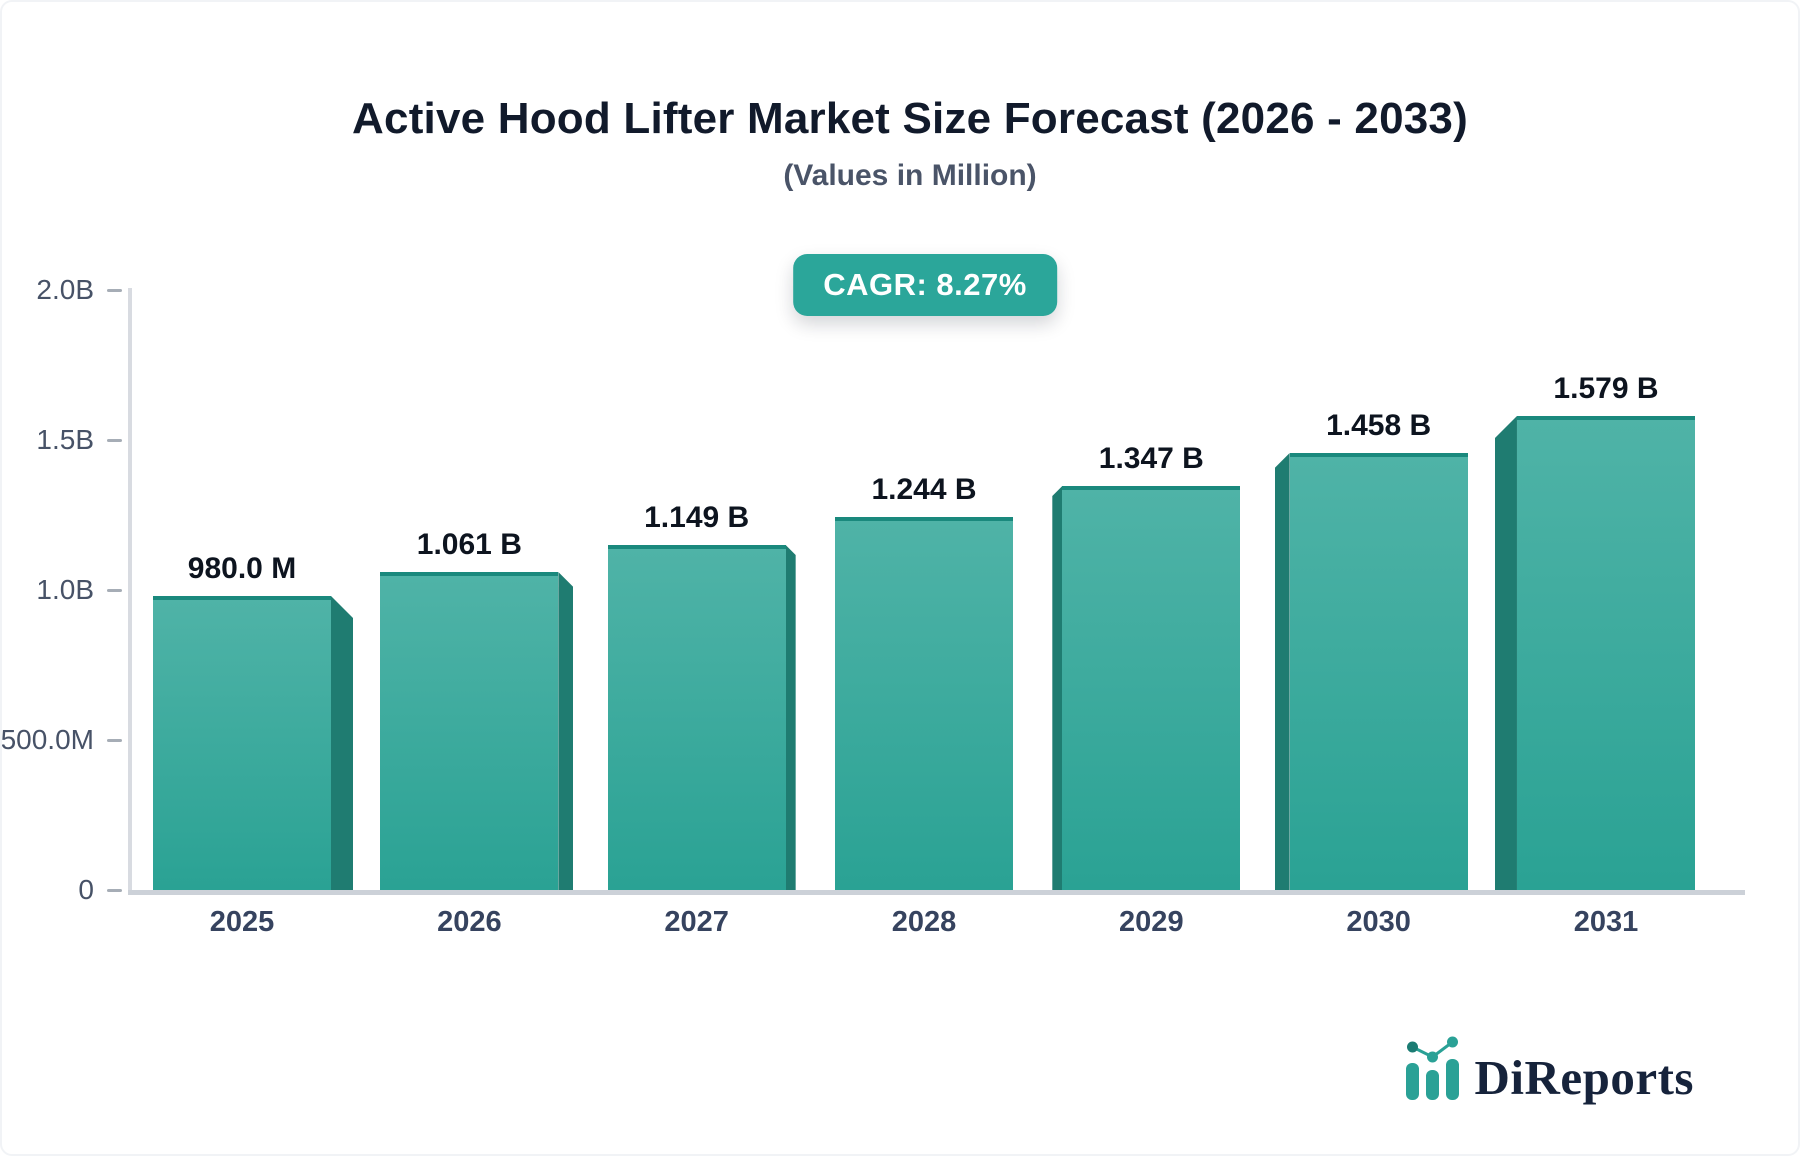 The width and height of the screenshot is (1800, 1156). Describe the element at coordinates (697, 517) in the screenshot. I see `bar-value-label: 1.149 B` at that location.